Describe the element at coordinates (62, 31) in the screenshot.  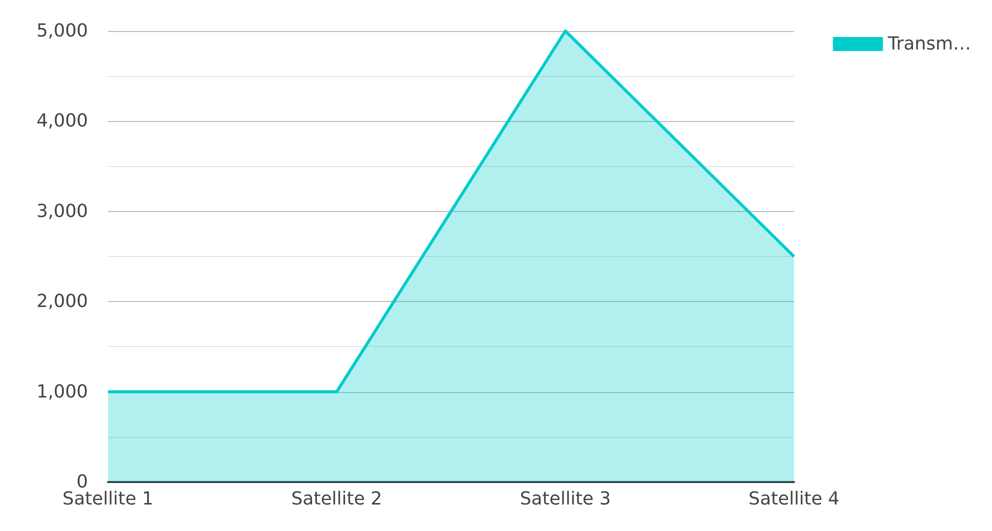
I see `y-tick-label: 5,000` at that location.